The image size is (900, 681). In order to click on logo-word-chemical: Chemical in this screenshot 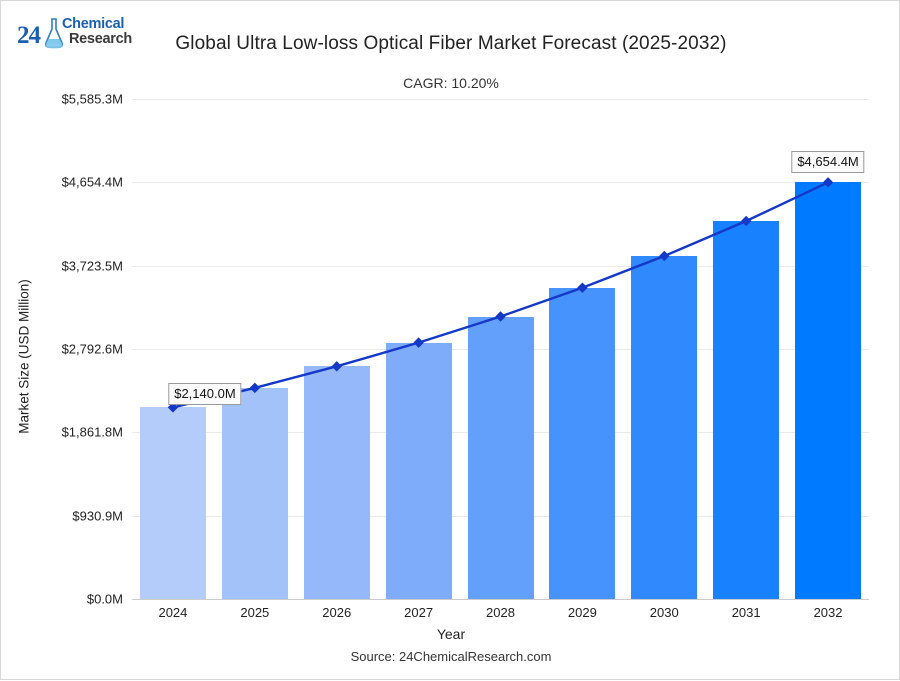, I will do `click(93, 24)`.